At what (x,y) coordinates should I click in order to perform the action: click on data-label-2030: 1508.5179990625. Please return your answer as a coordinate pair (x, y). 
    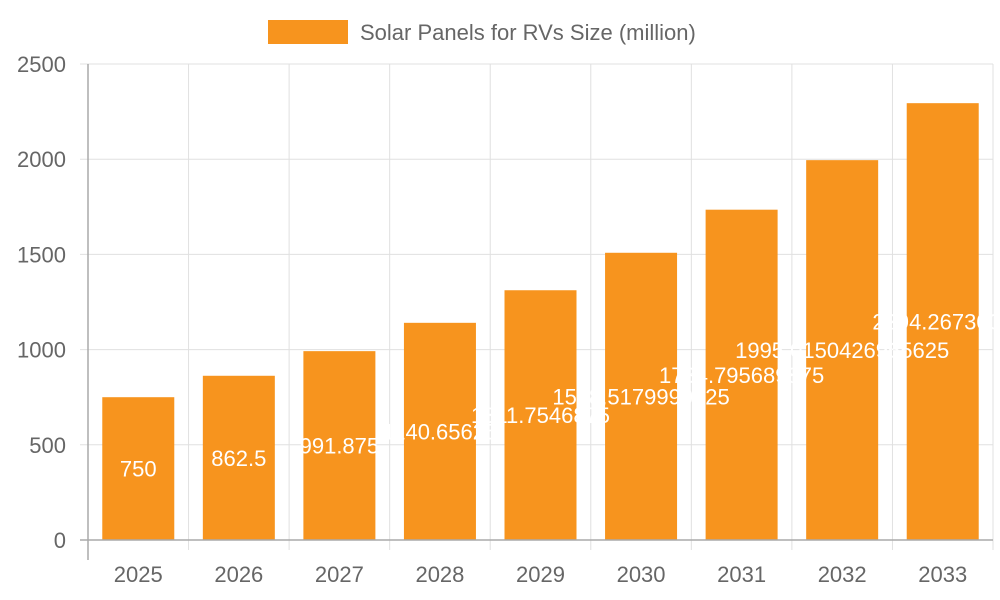
    Looking at the image, I should click on (640, 396).